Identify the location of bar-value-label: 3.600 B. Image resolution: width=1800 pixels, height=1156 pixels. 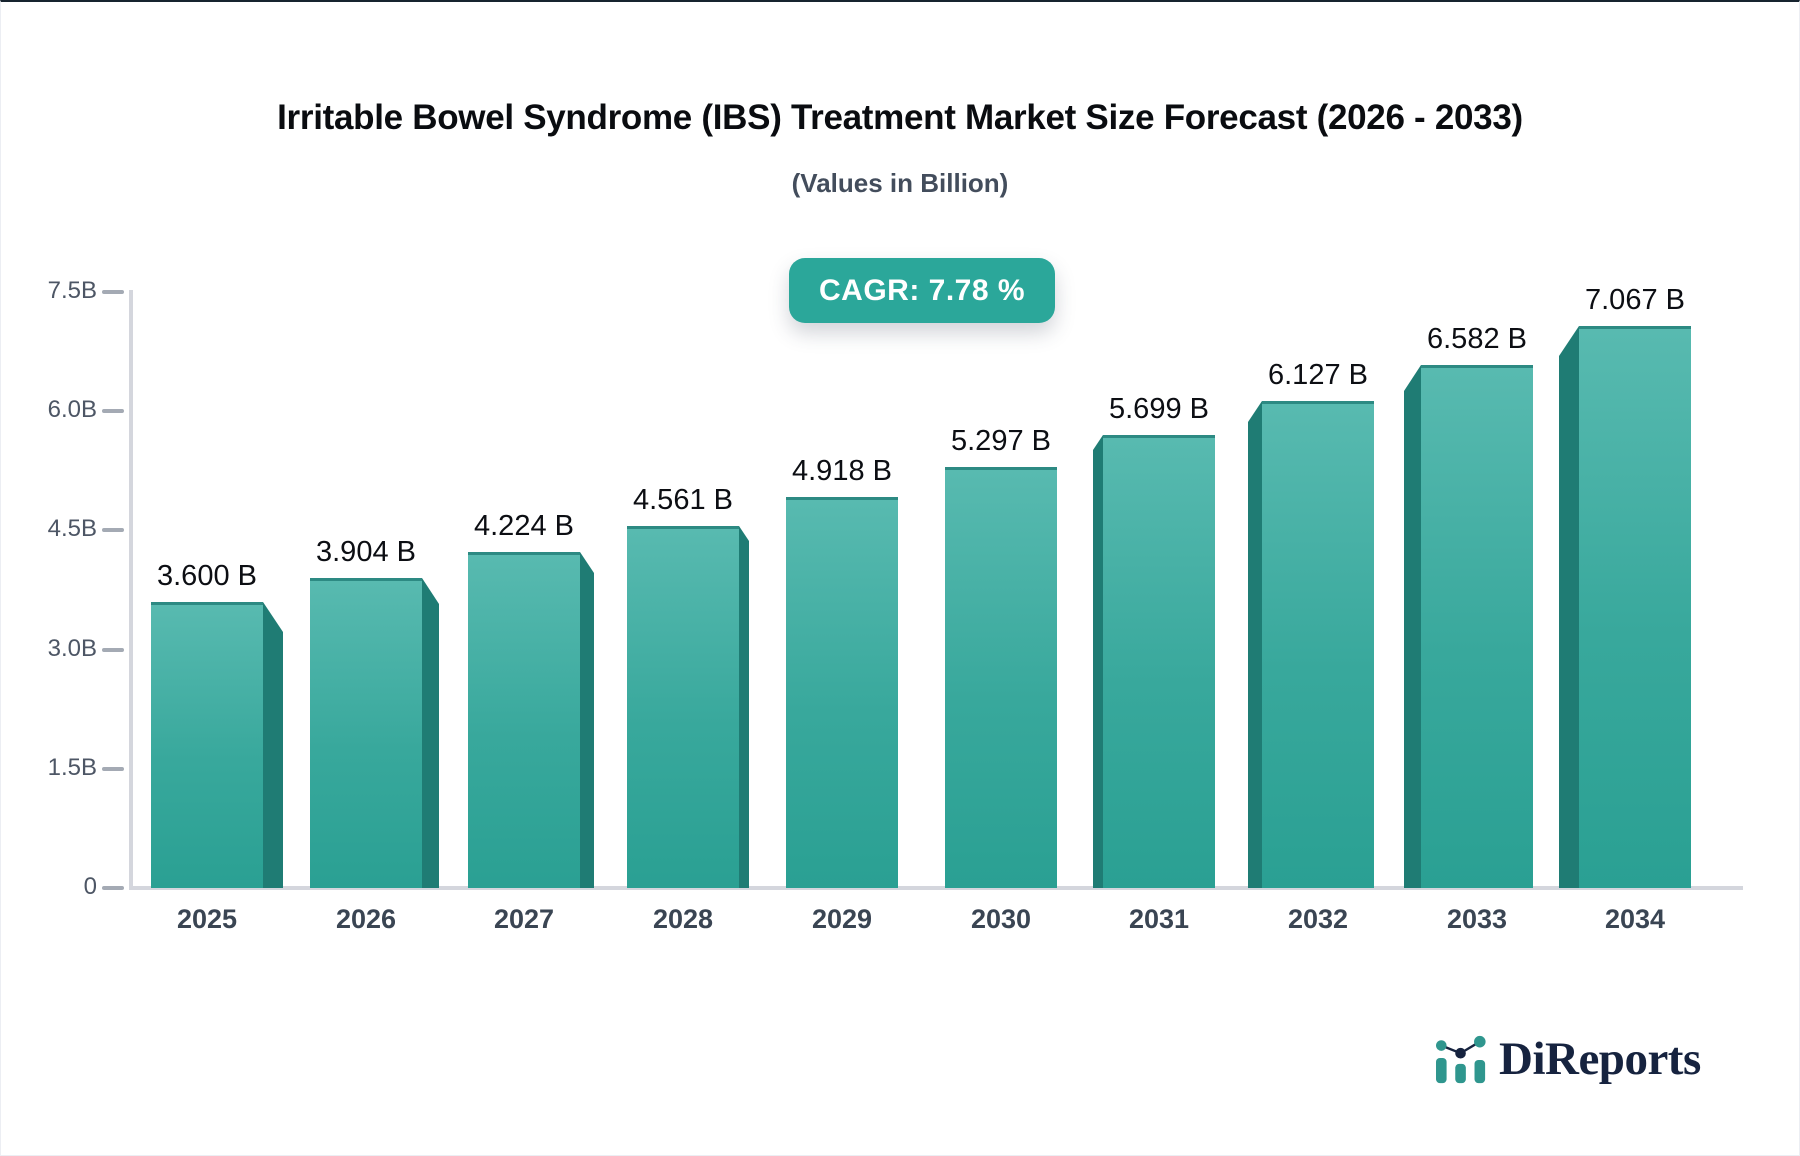
(207, 576).